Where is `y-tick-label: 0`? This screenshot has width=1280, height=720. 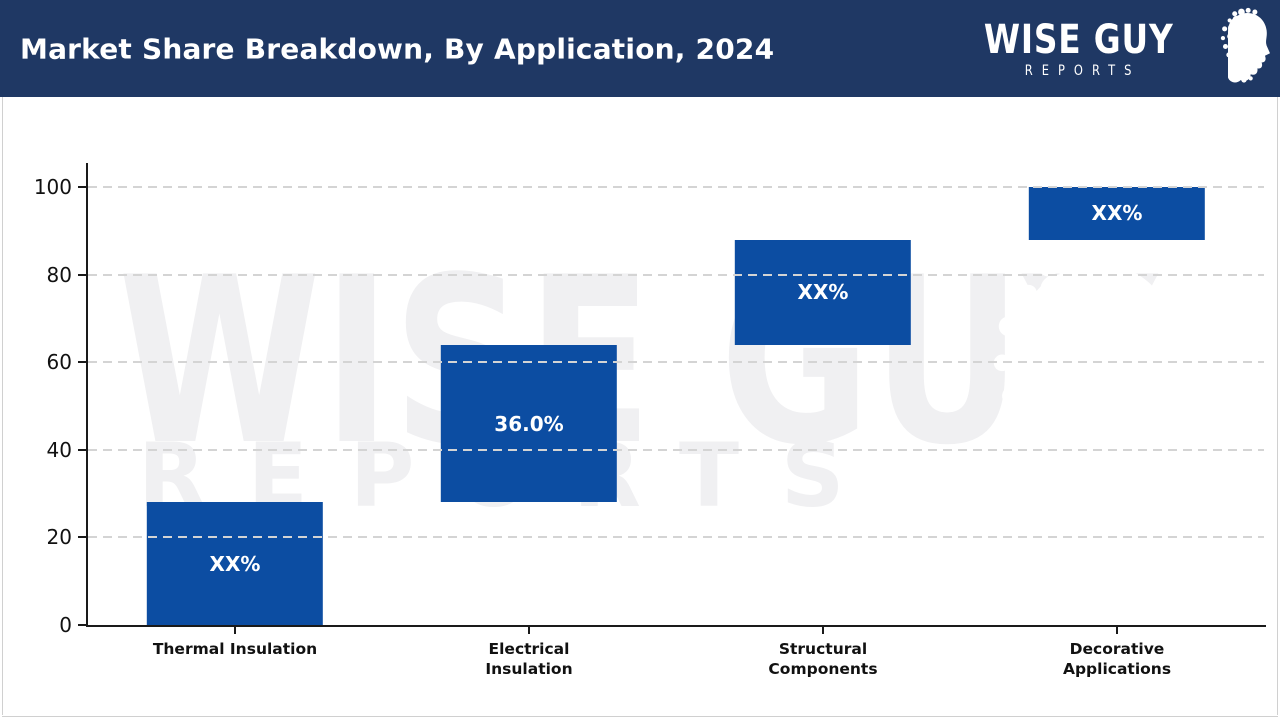 y-tick-label: 0 is located at coordinates (65, 625).